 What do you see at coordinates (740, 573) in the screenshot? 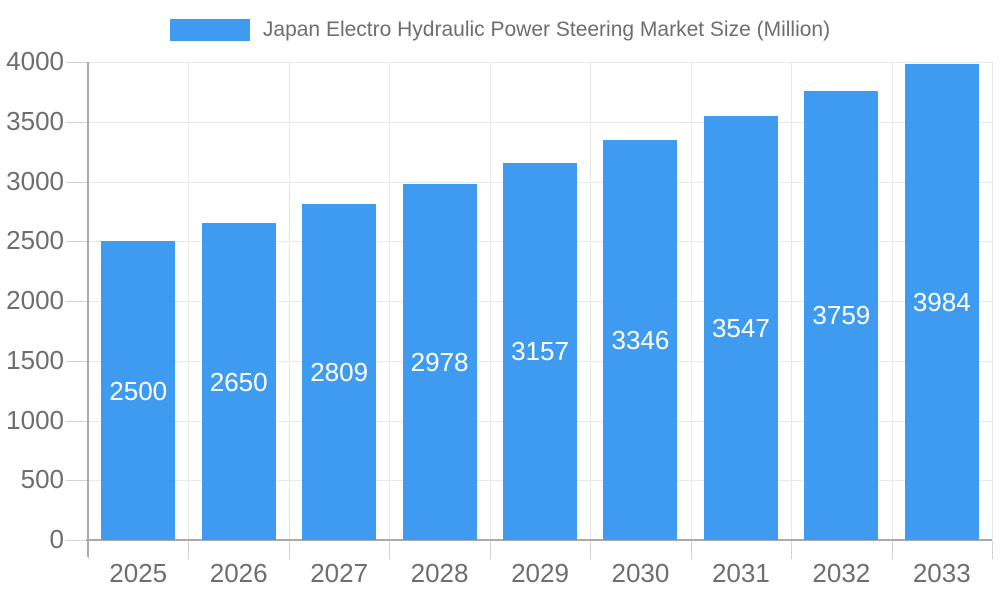
I see `x-axis-label: 2031` at bounding box center [740, 573].